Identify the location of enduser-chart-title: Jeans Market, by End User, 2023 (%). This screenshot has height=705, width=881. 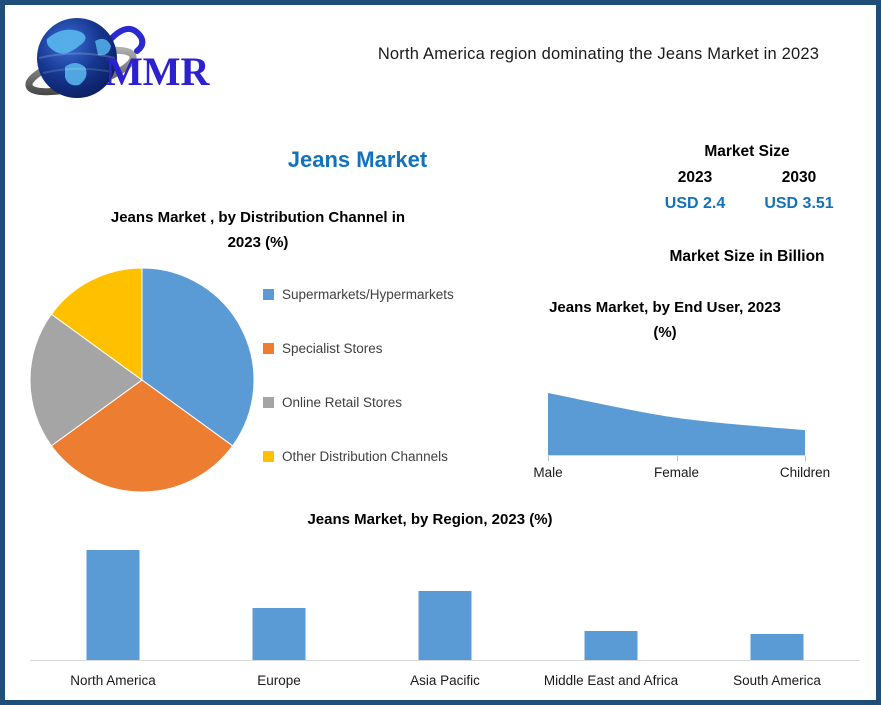
(665, 320).